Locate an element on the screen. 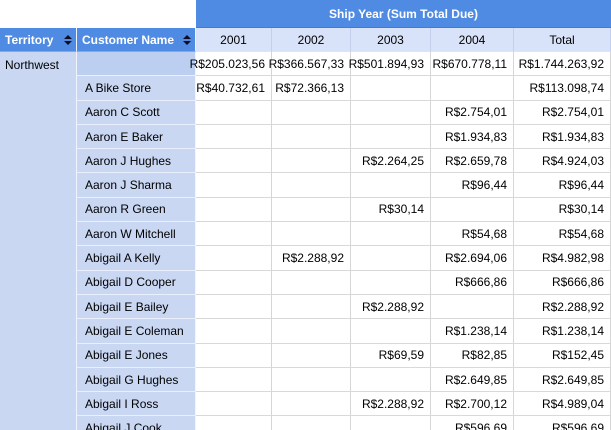 The width and height of the screenshot is (611, 430). customer-name-cell: Abigail I Ross is located at coordinates (136, 404).